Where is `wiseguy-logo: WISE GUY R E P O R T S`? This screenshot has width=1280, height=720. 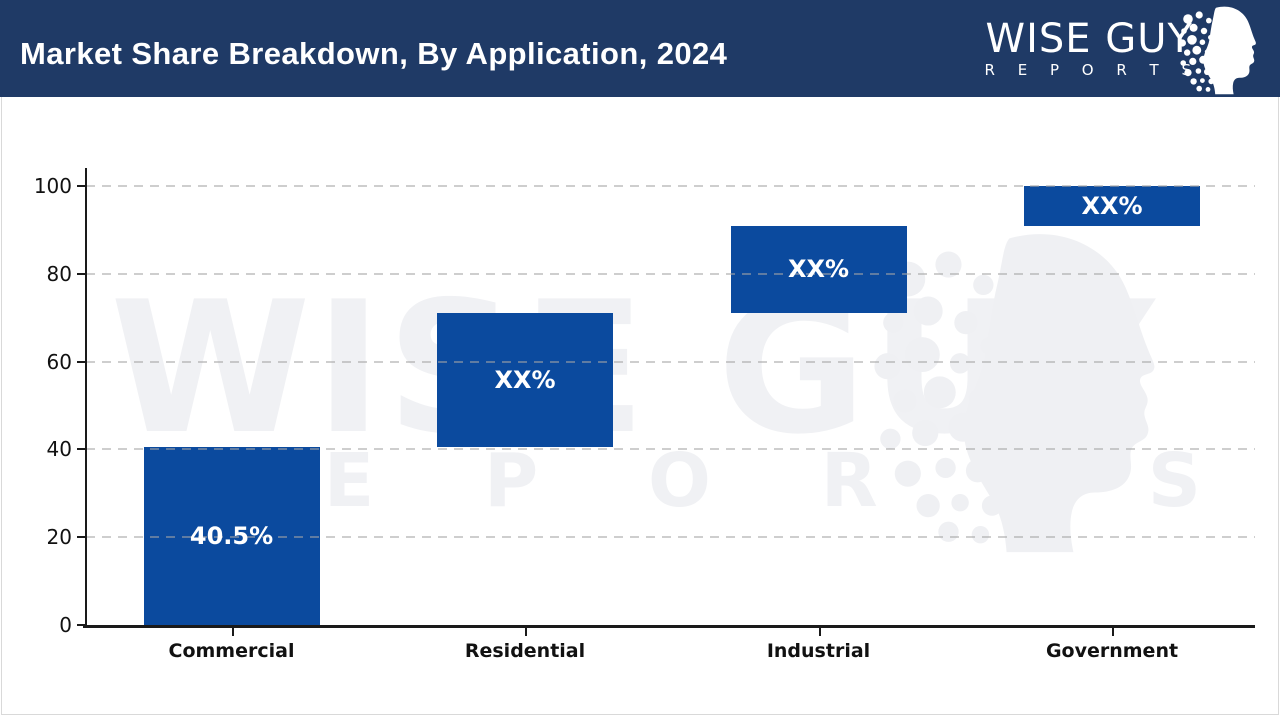
wiseguy-logo: WISE GUY R E P O R T S is located at coordinates (1122, 49).